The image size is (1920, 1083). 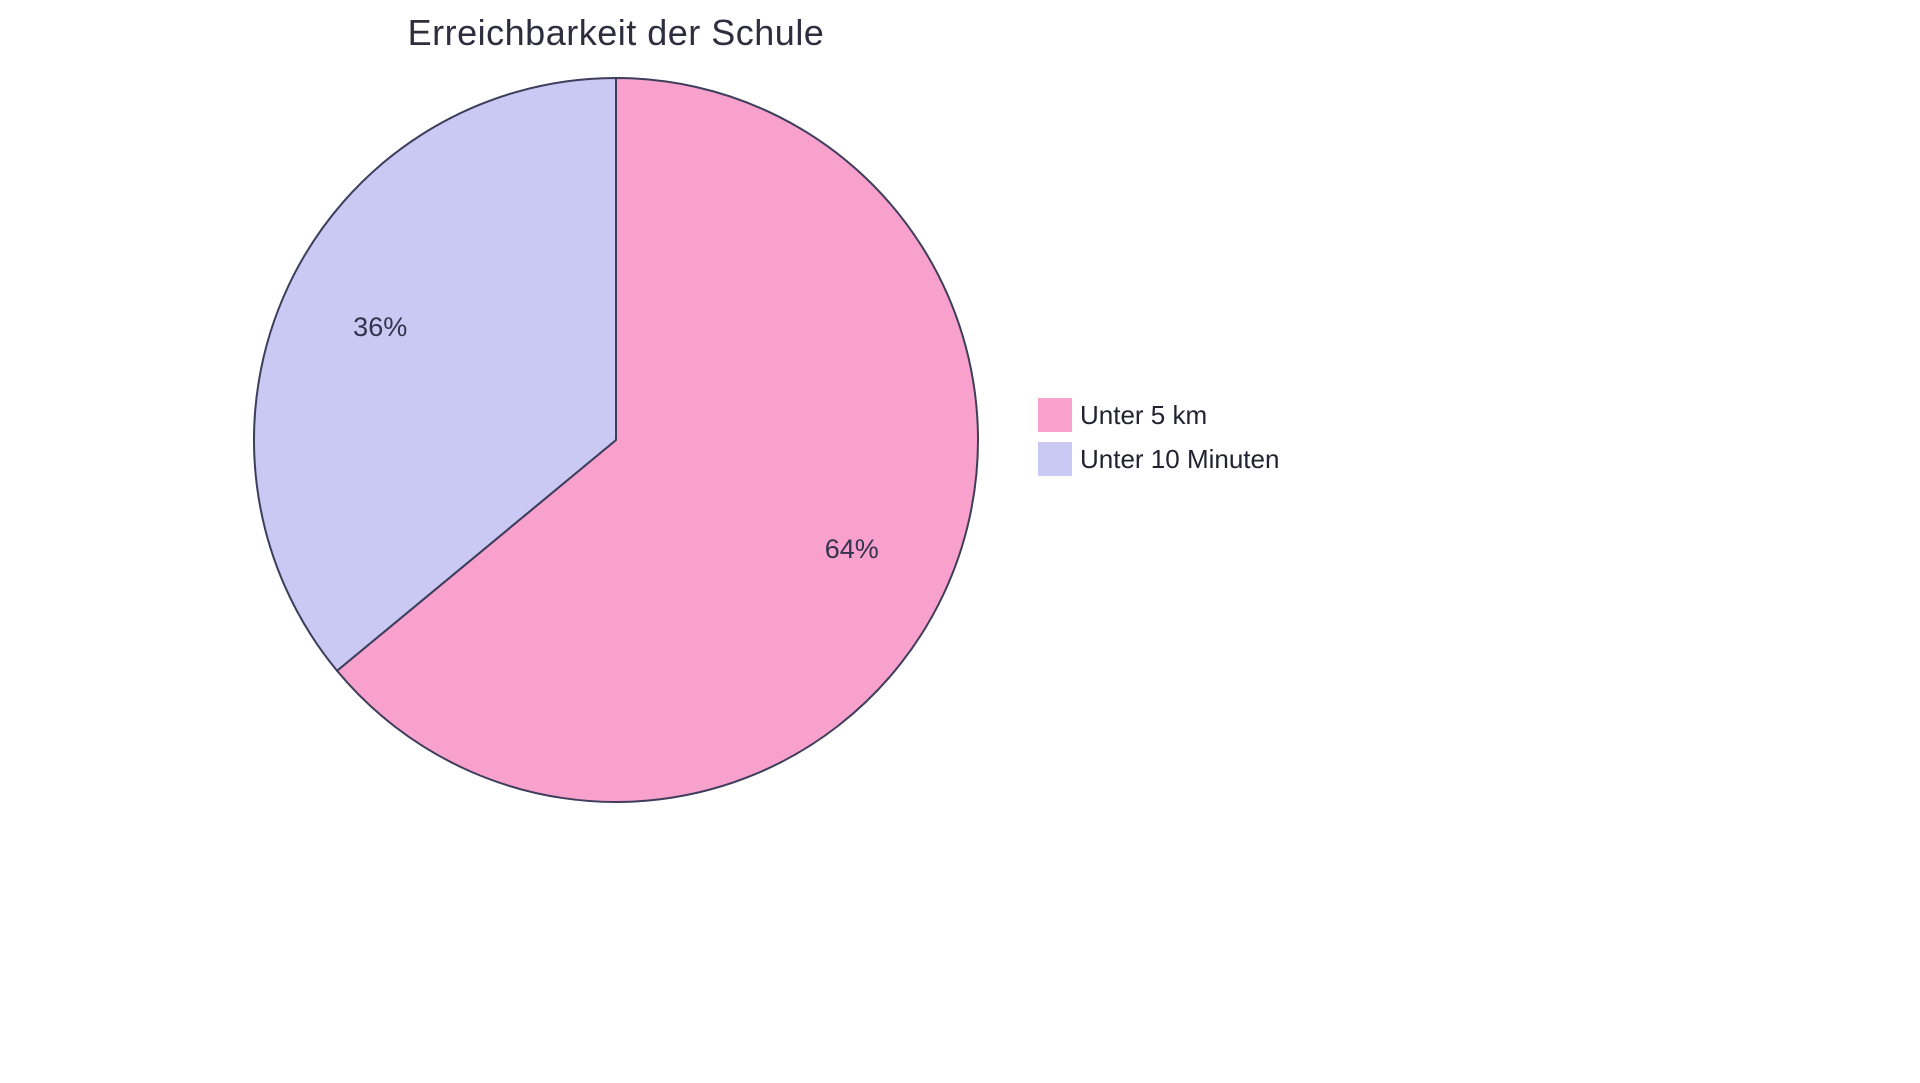 What do you see at coordinates (1144, 414) in the screenshot?
I see `legend-label-unter-5km: Unter 5 km` at bounding box center [1144, 414].